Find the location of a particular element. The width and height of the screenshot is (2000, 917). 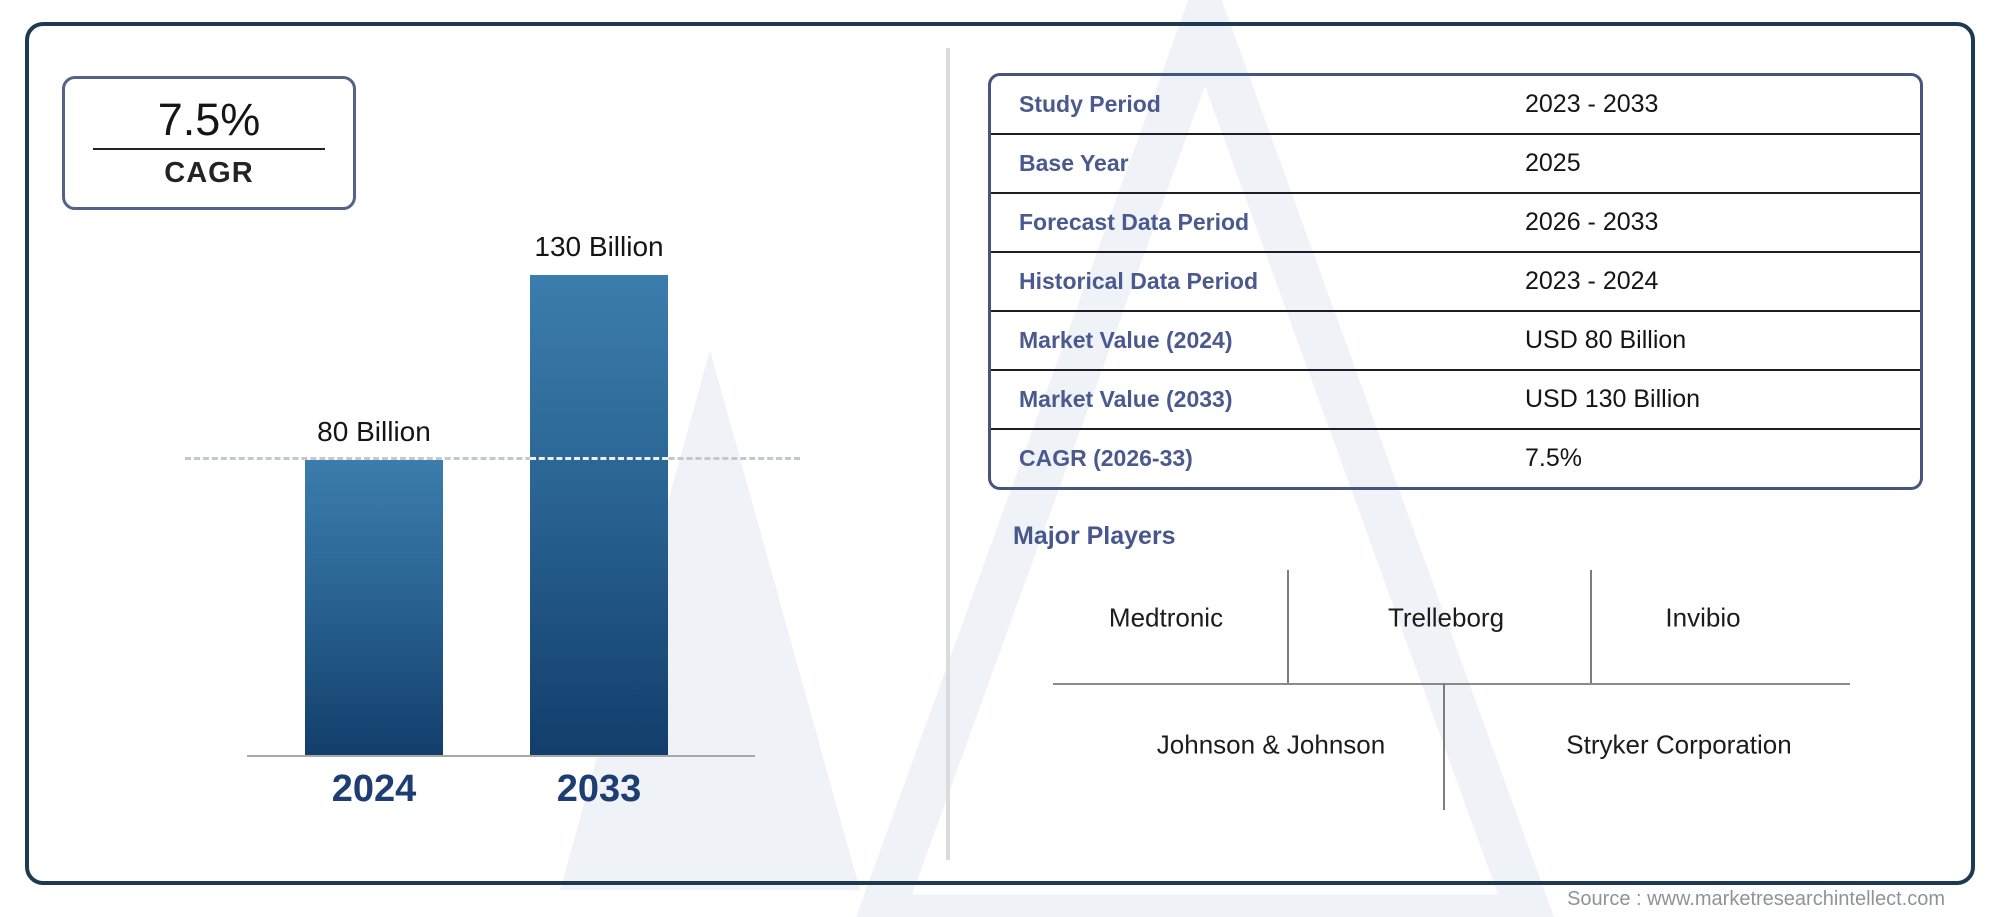

table-row: Study Period 2023 - 2033 is located at coordinates (1455, 105).